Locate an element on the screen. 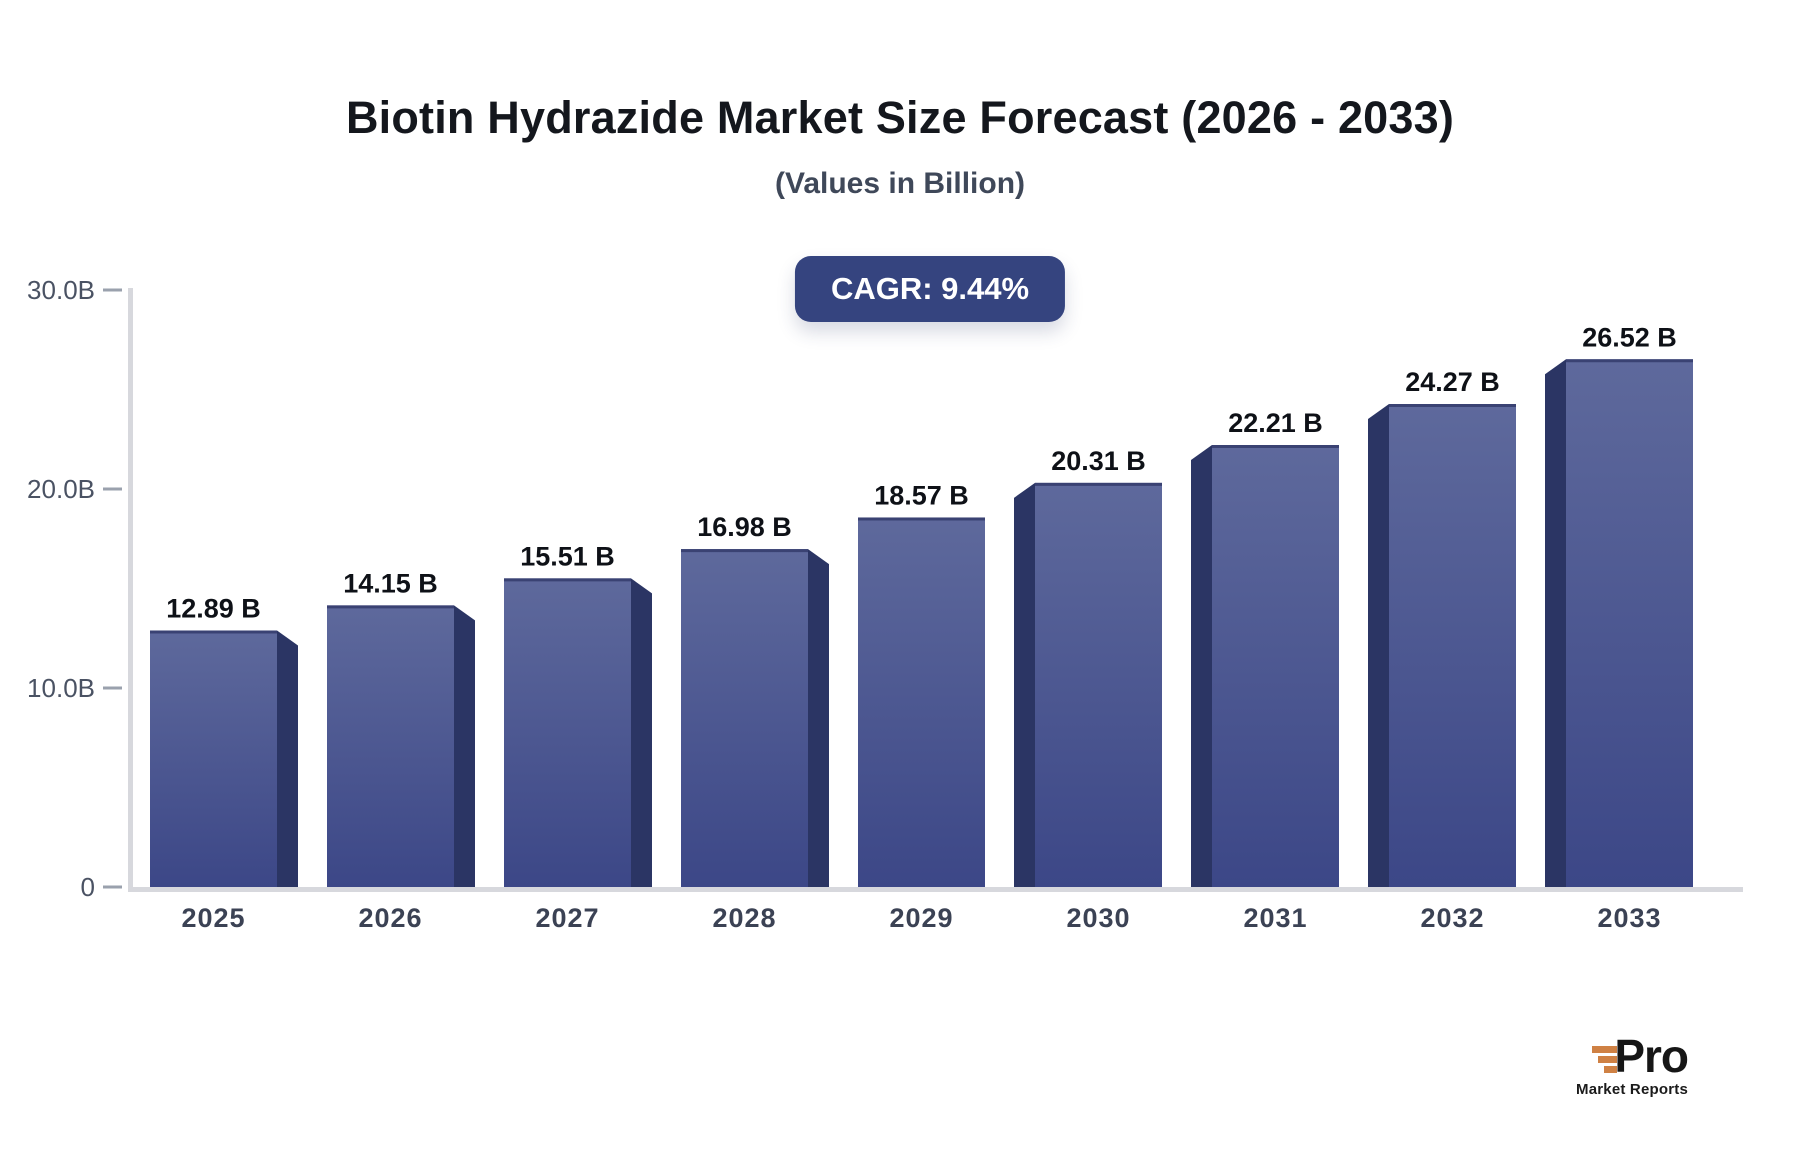 Image resolution: width=1800 pixels, height=1156 pixels. logo-top-row: Pro is located at coordinates (1608, 1056).